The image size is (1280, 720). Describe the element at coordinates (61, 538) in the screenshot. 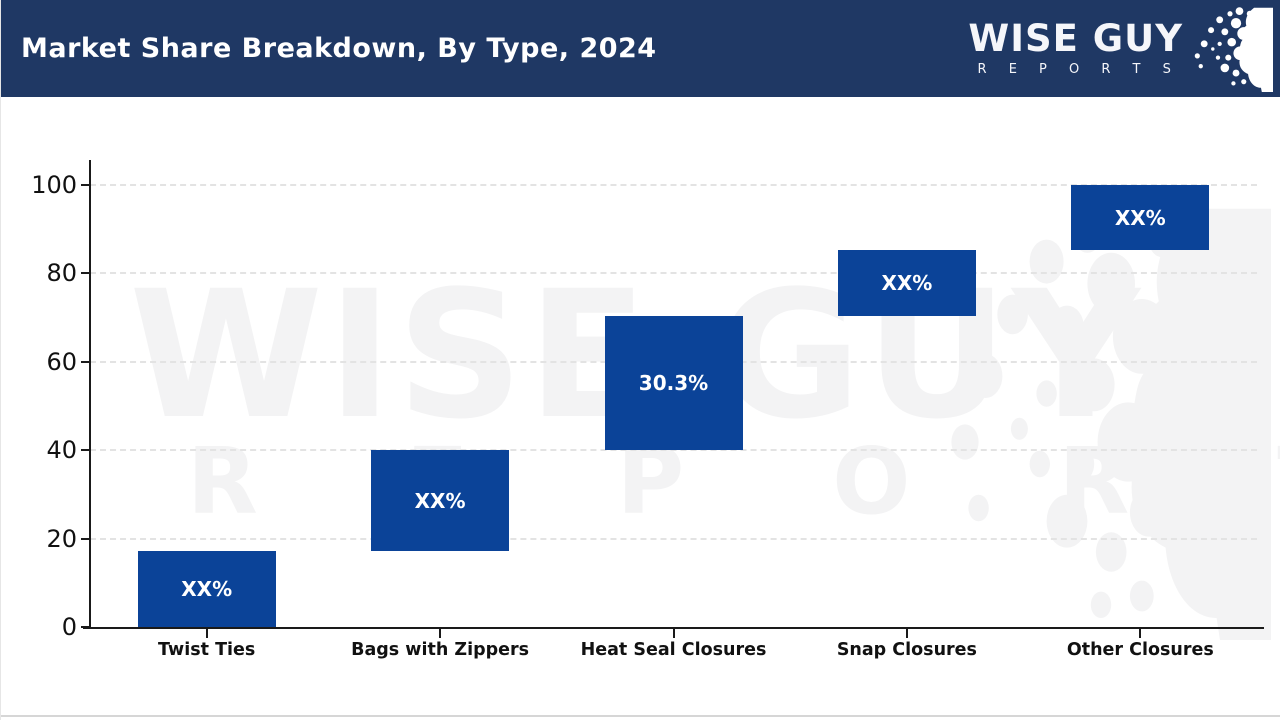

I see `y-tick-label-20: 20` at that location.